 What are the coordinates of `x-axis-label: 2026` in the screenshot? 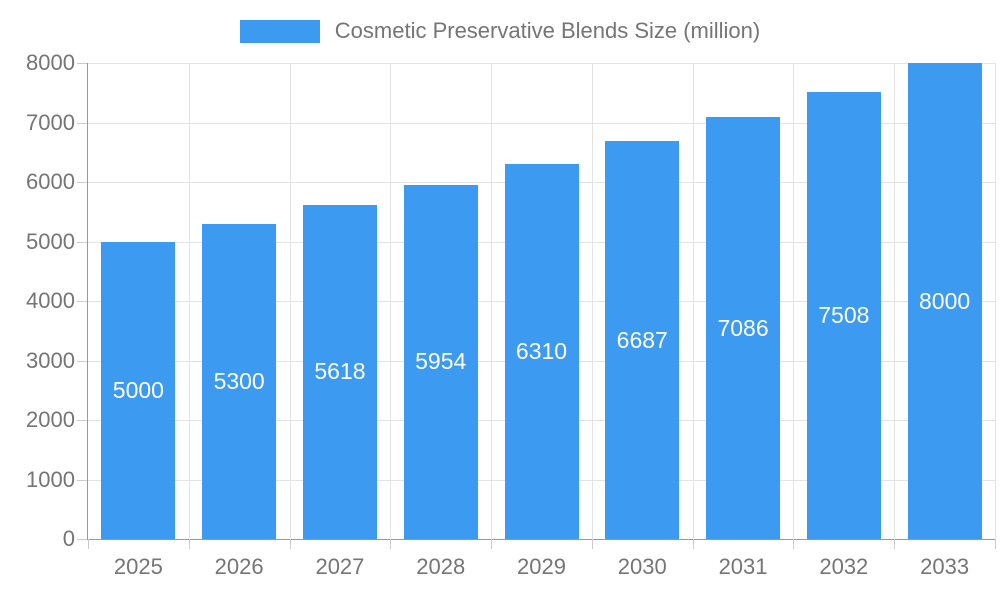 It's located at (239, 566).